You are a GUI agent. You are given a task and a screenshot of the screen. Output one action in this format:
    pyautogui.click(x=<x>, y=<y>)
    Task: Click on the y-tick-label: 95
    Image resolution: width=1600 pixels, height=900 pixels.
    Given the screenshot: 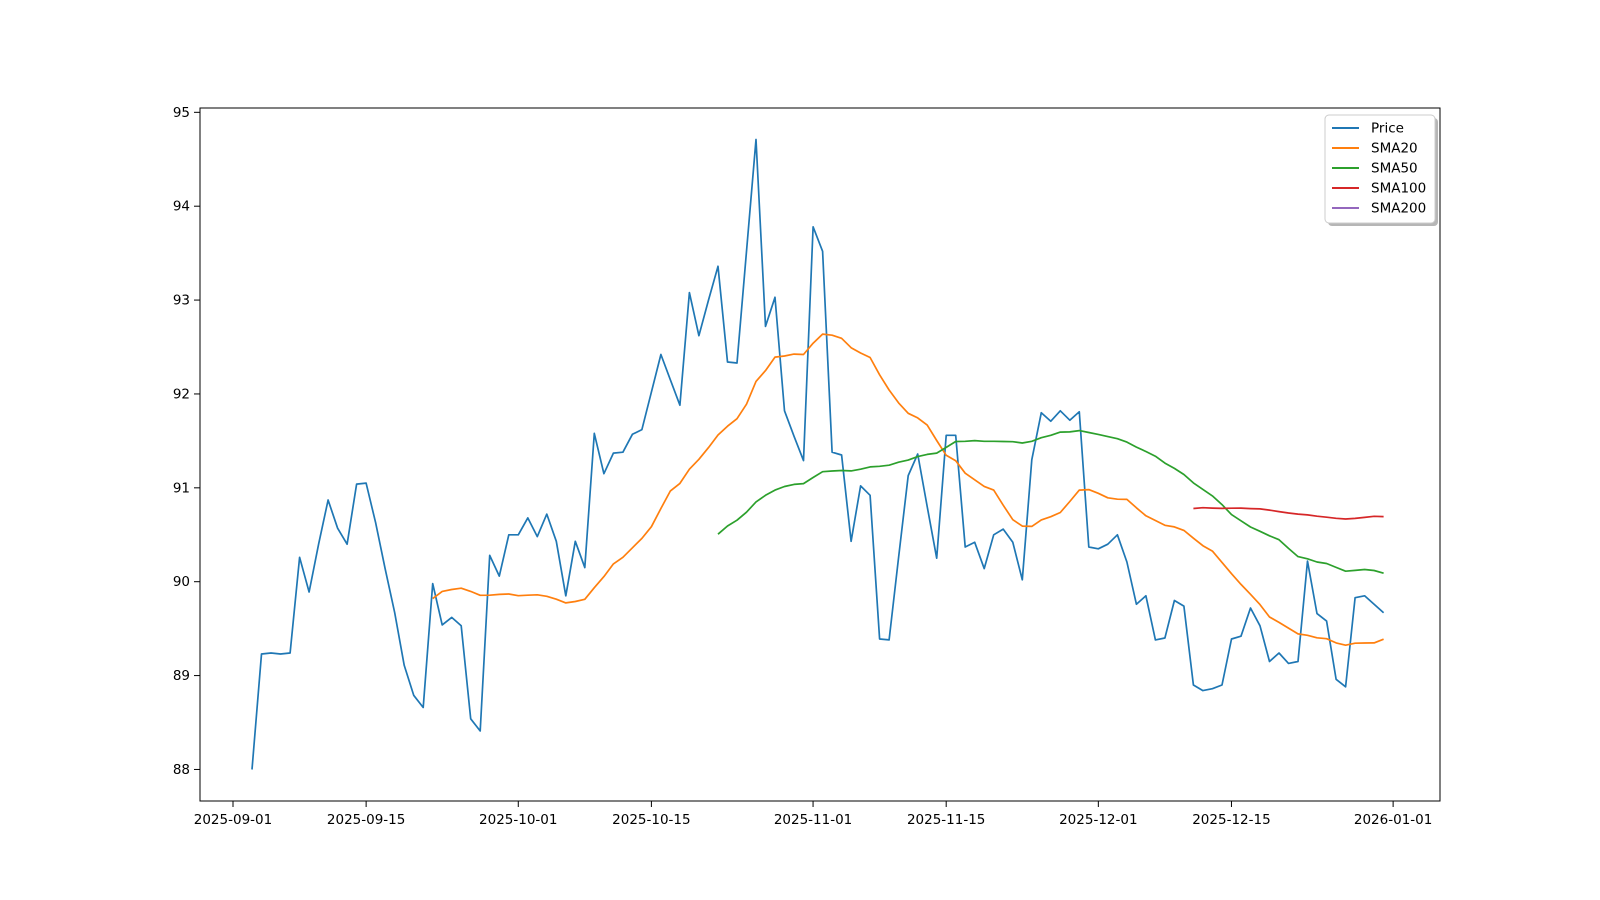 What is the action you would take?
    pyautogui.click(x=181, y=113)
    